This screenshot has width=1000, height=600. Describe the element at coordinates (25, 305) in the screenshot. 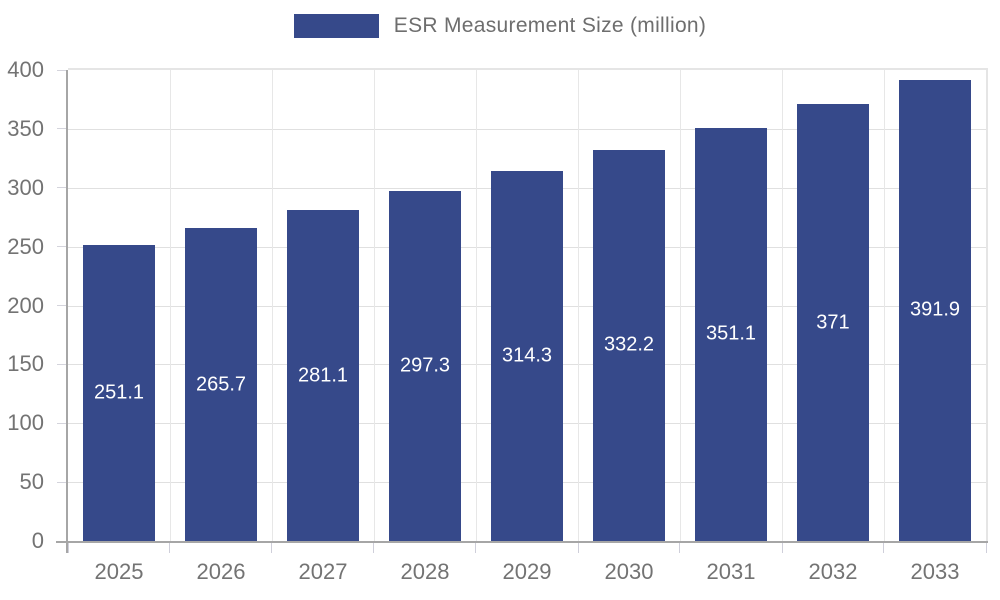

I see `y-tick-label-200: 200` at that location.